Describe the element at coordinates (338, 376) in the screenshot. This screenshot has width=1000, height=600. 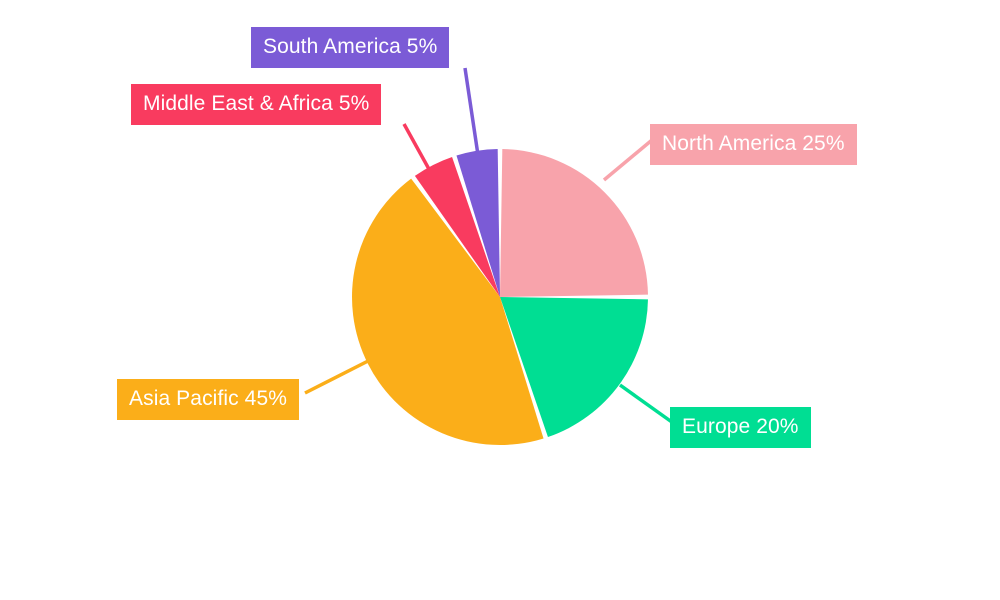
I see `leader-line-asia-pacific` at that location.